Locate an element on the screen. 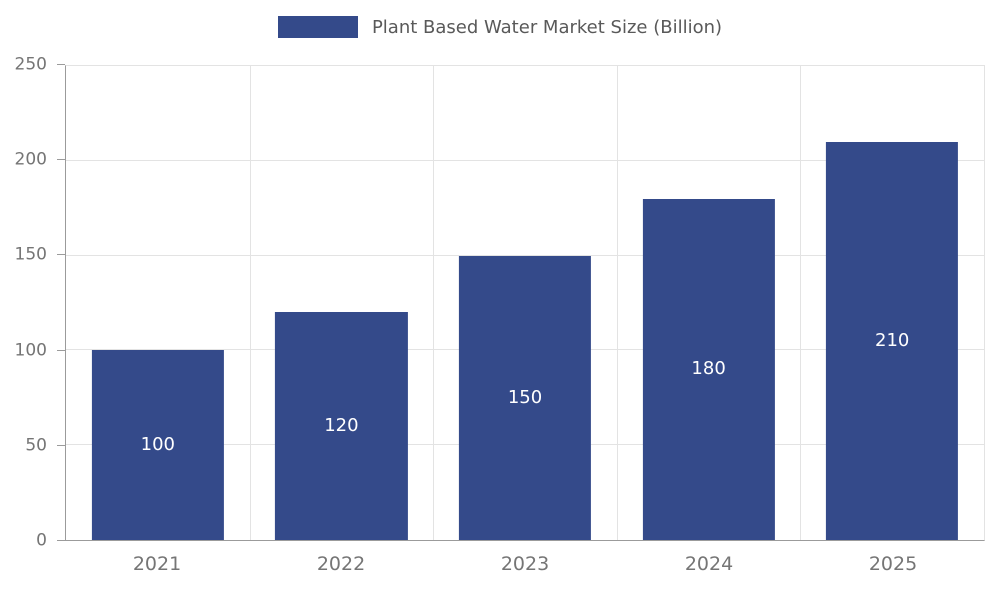  legend: Plant Based Water Market Size (Billion) is located at coordinates (500, 27).